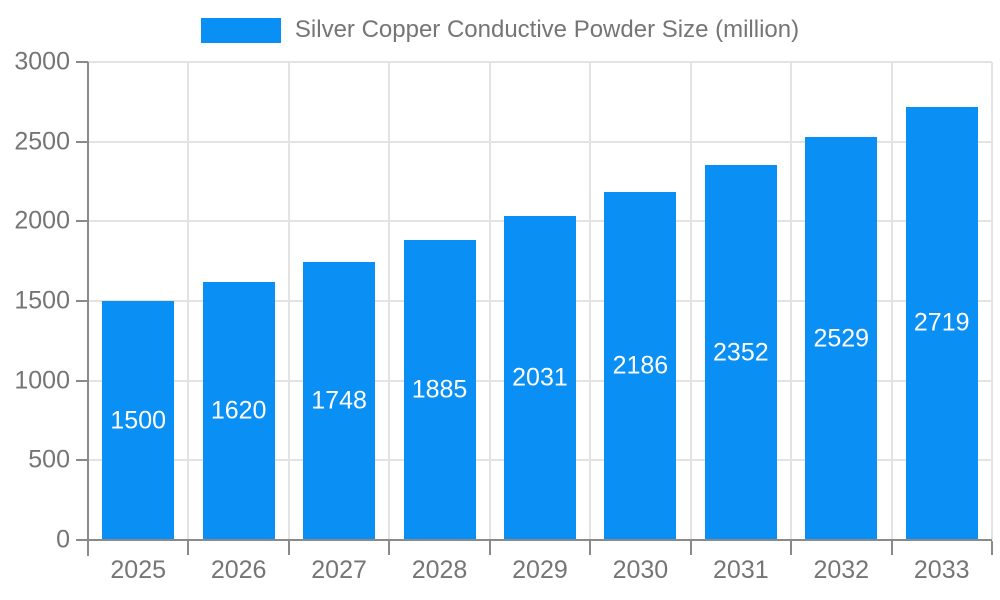 The width and height of the screenshot is (1000, 600). I want to click on bar-cell-2027: 1748, so click(339, 301).